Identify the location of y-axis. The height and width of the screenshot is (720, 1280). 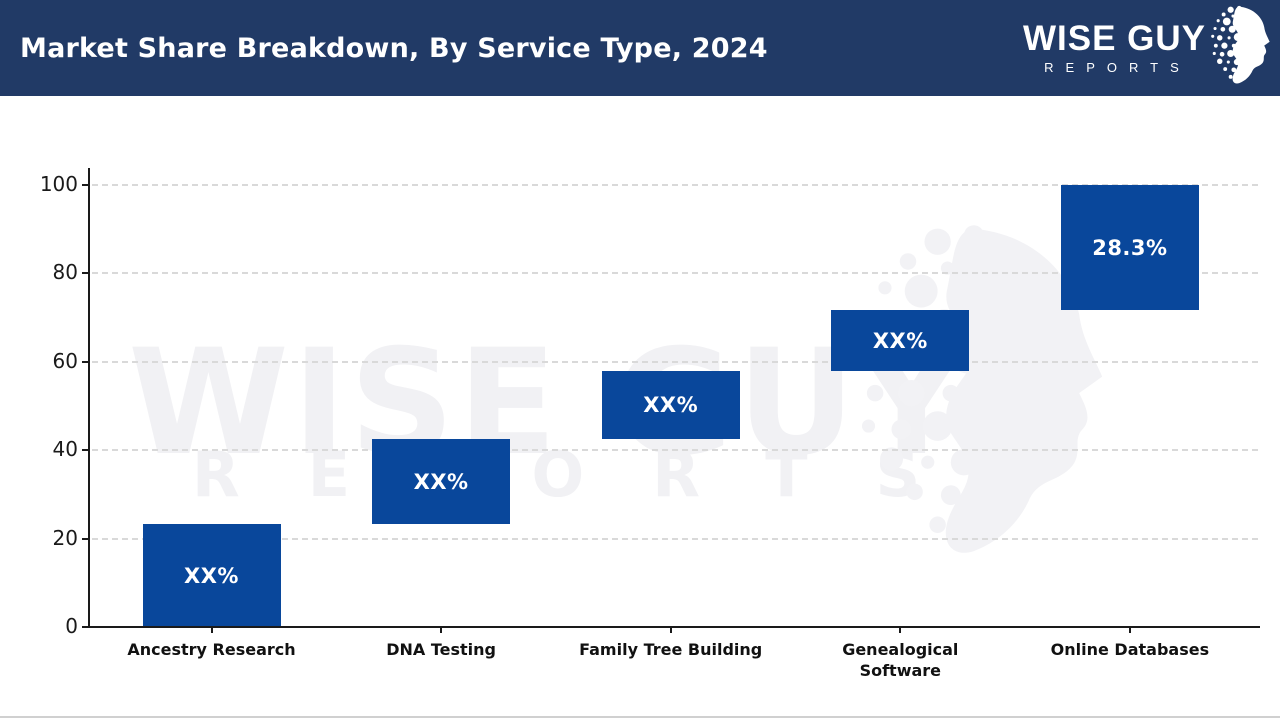
(89, 398).